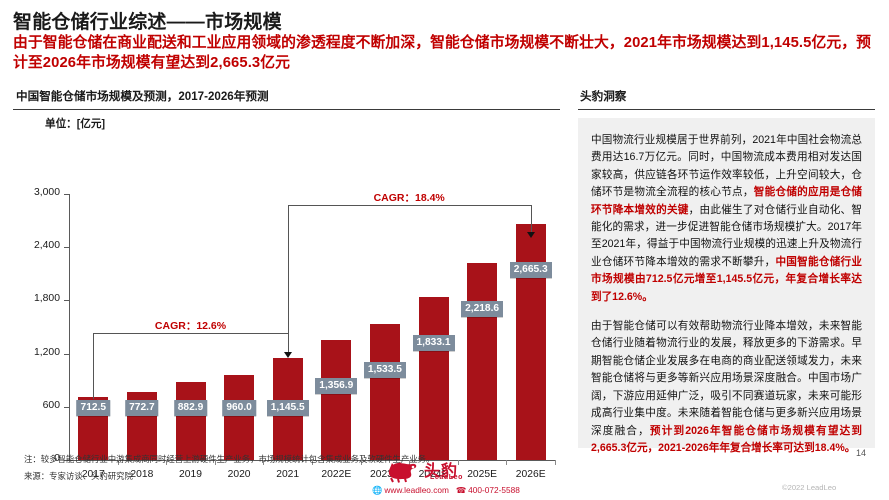  What do you see at coordinates (494, 490) in the screenshot?
I see `logo-phone: 400-072-5588` at bounding box center [494, 490].